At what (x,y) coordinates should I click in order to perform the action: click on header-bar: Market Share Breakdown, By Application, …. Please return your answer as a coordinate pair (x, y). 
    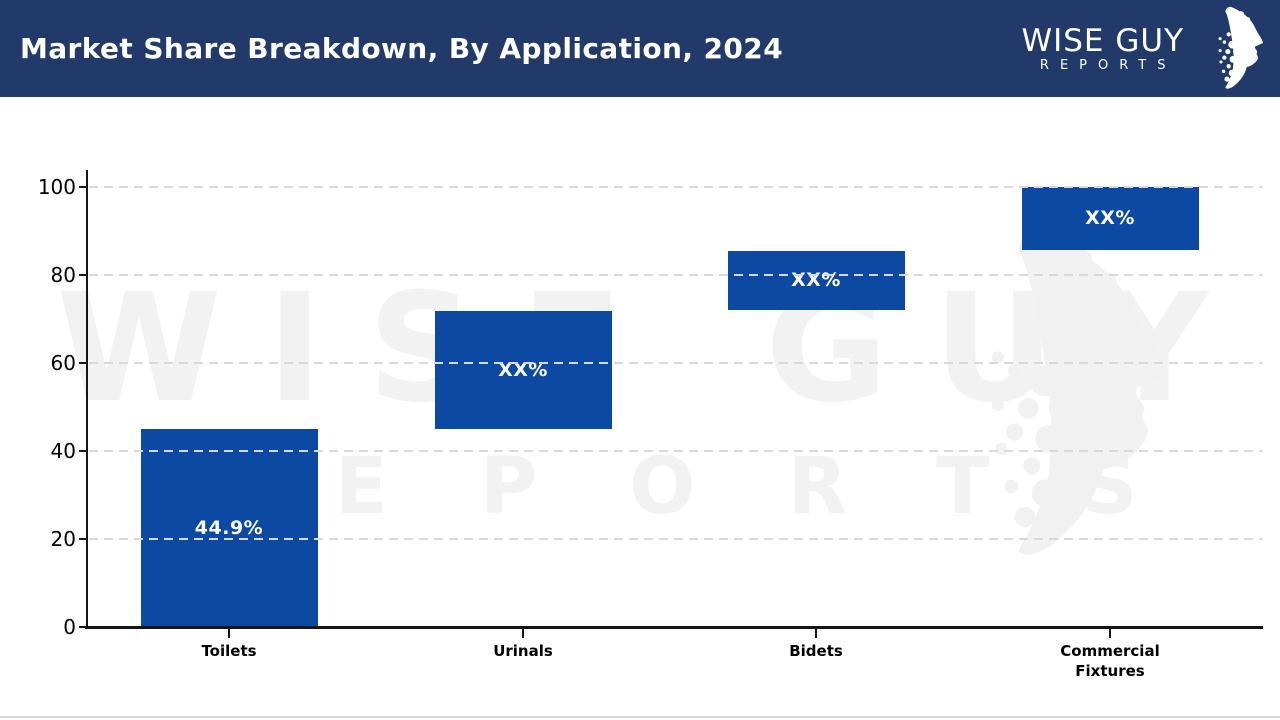
    Looking at the image, I should click on (640, 48).